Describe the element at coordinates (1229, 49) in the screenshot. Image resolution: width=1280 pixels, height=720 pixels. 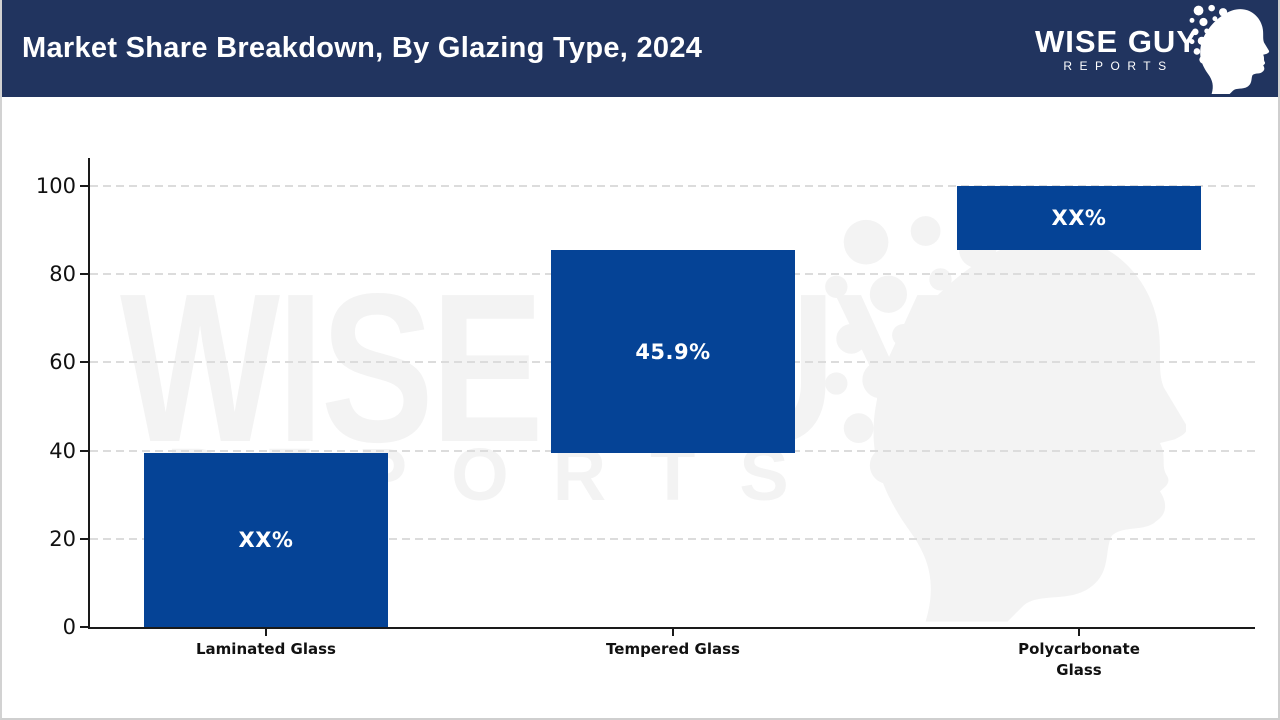
I see `wiseguy-head-icon` at that location.